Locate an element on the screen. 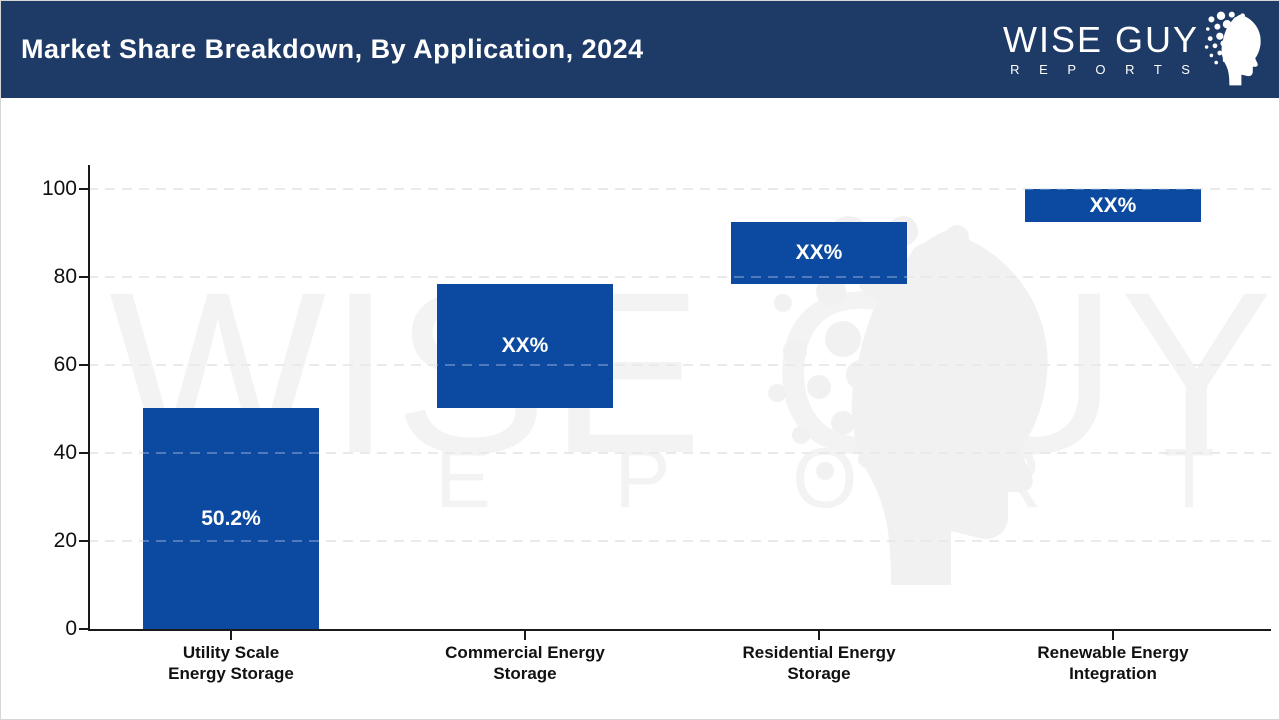 The height and width of the screenshot is (720, 1280). x-axis-category-label: Utility Scale Energy Storage is located at coordinates (231, 663).